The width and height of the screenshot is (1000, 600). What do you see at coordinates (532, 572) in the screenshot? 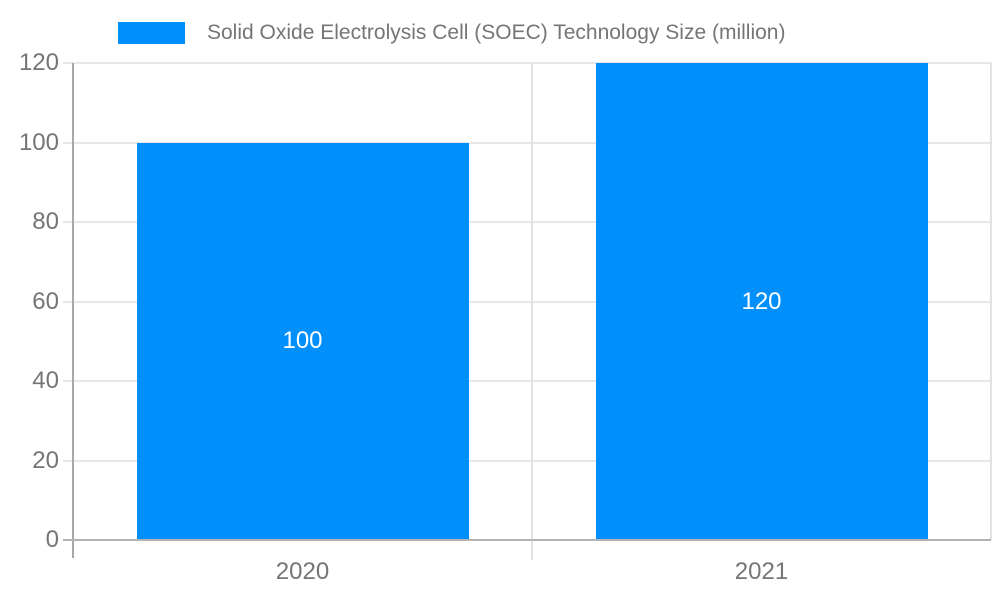
I see `x-axis-category-labels: 2020 2021` at bounding box center [532, 572].